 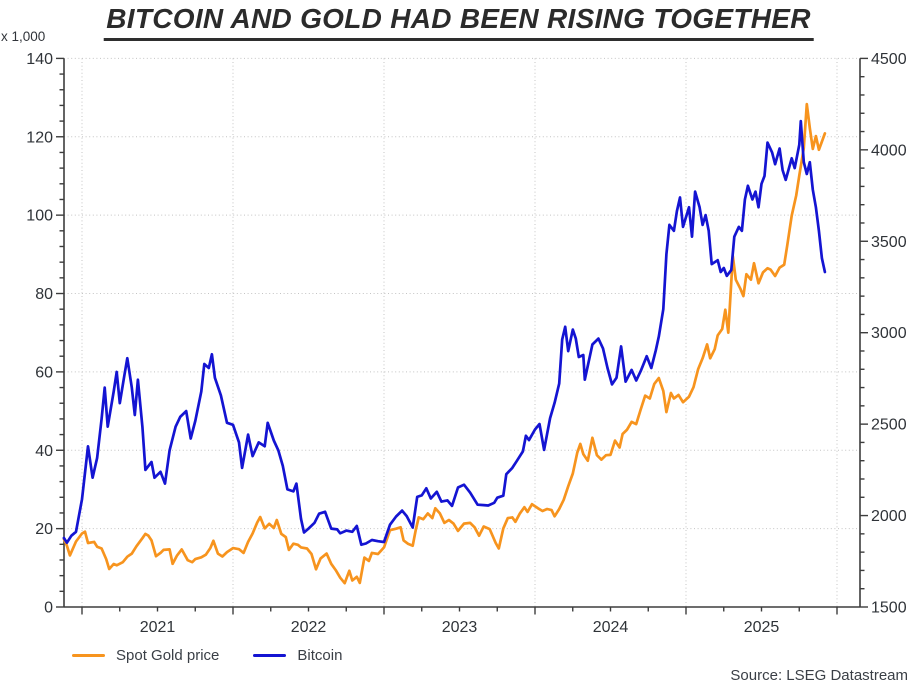 I want to click on y-right-tick-label: 3500, so click(x=889, y=242).